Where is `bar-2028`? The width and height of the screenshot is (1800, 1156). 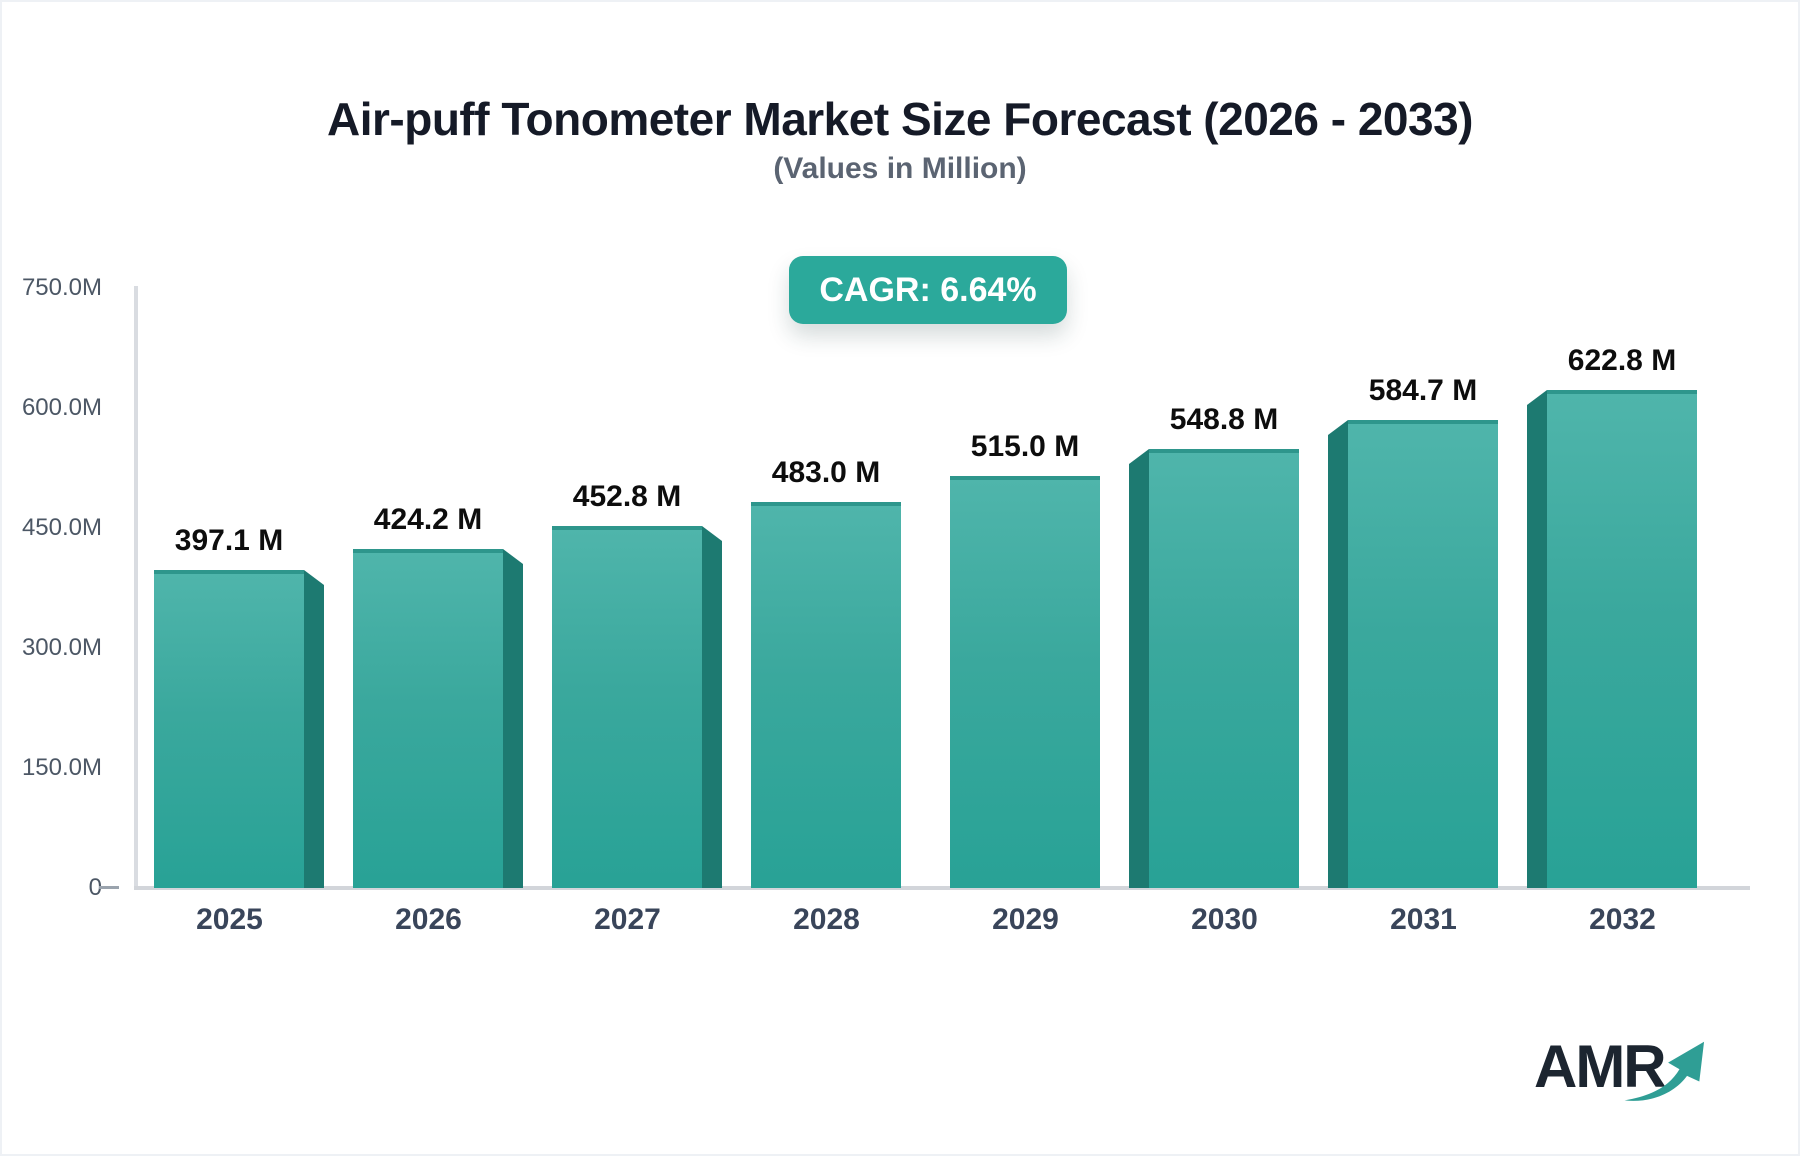
bar-2028 is located at coordinates (826, 695).